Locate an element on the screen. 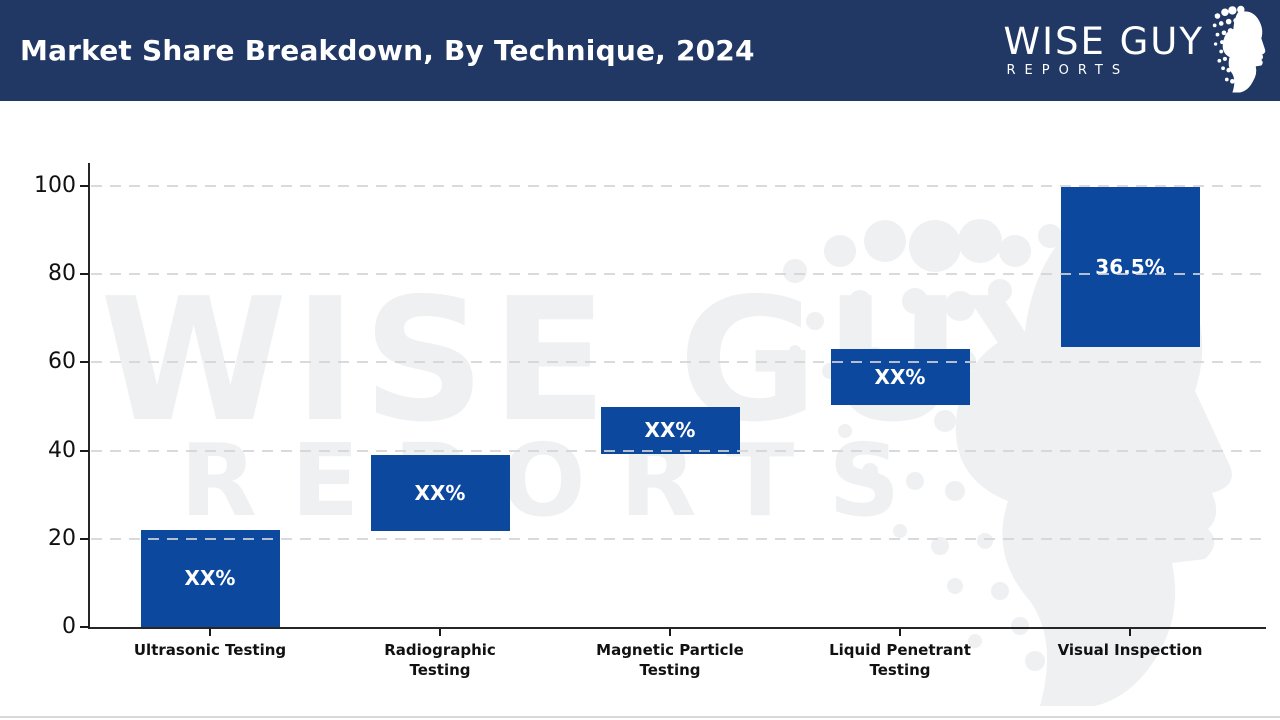 Image resolution: width=1280 pixels, height=720 pixels. x-category-label: Ultrasonic Testing is located at coordinates (210, 650).